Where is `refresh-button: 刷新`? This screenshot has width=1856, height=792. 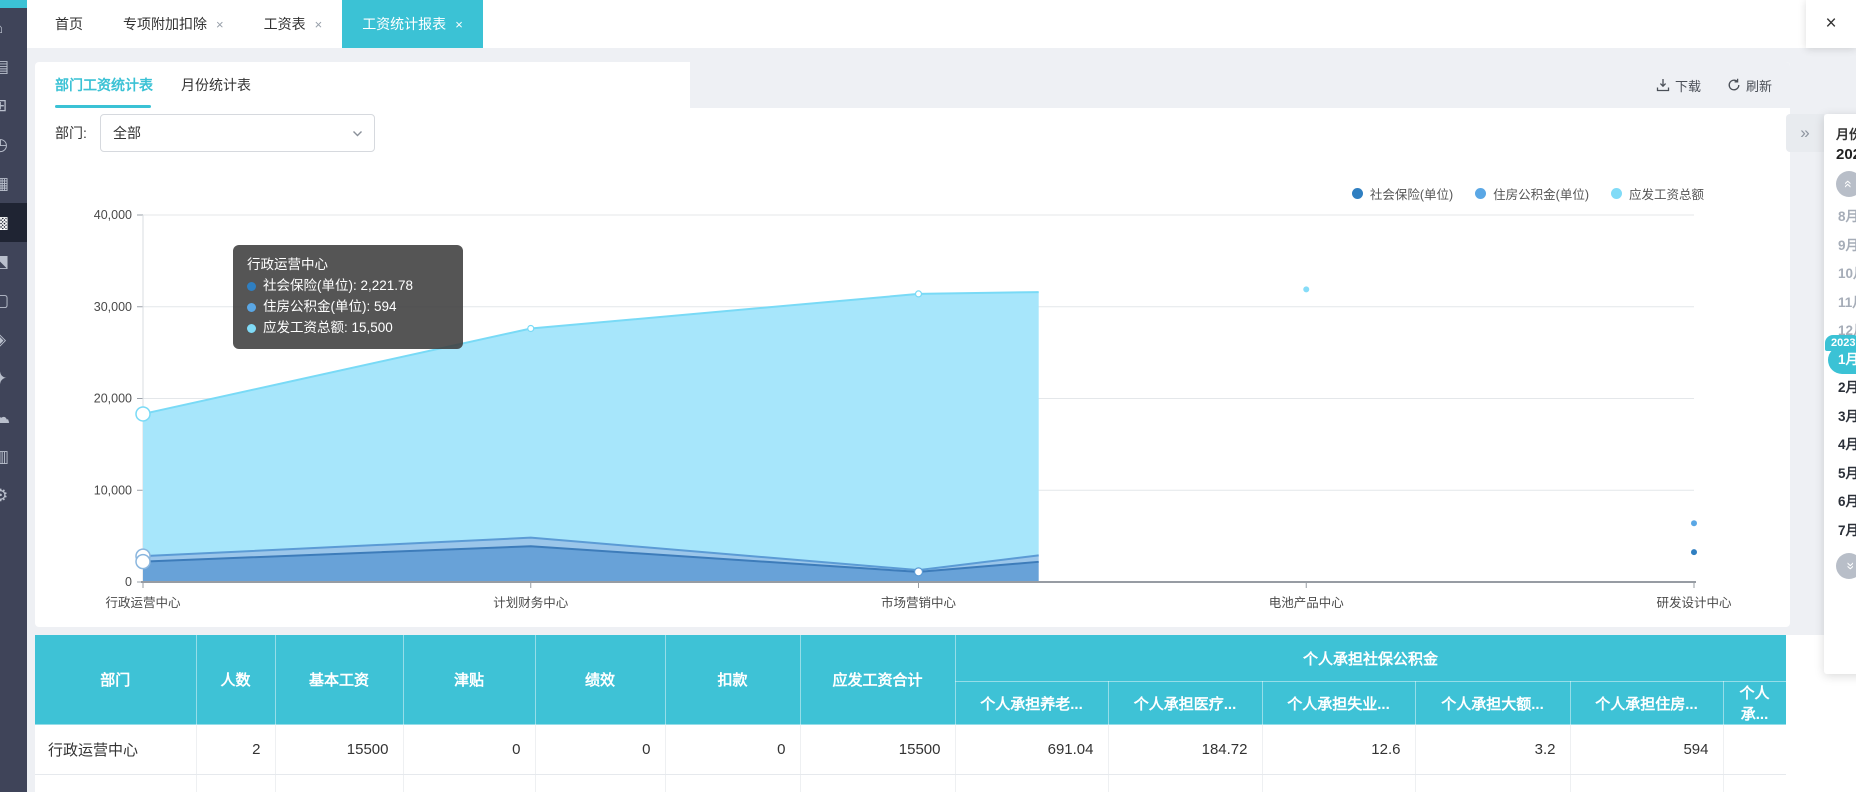 refresh-button: 刷新 is located at coordinates (1749, 85).